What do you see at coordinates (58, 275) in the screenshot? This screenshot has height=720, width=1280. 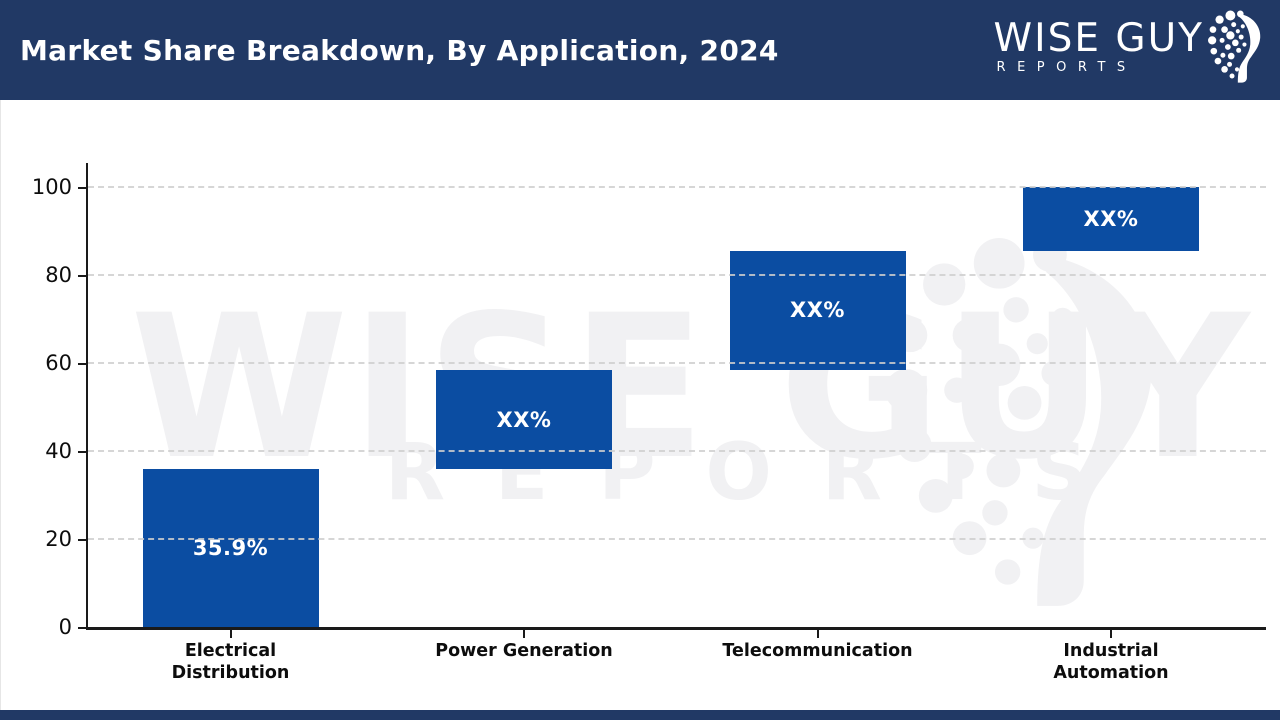 I see `y-tick-label: 80` at bounding box center [58, 275].